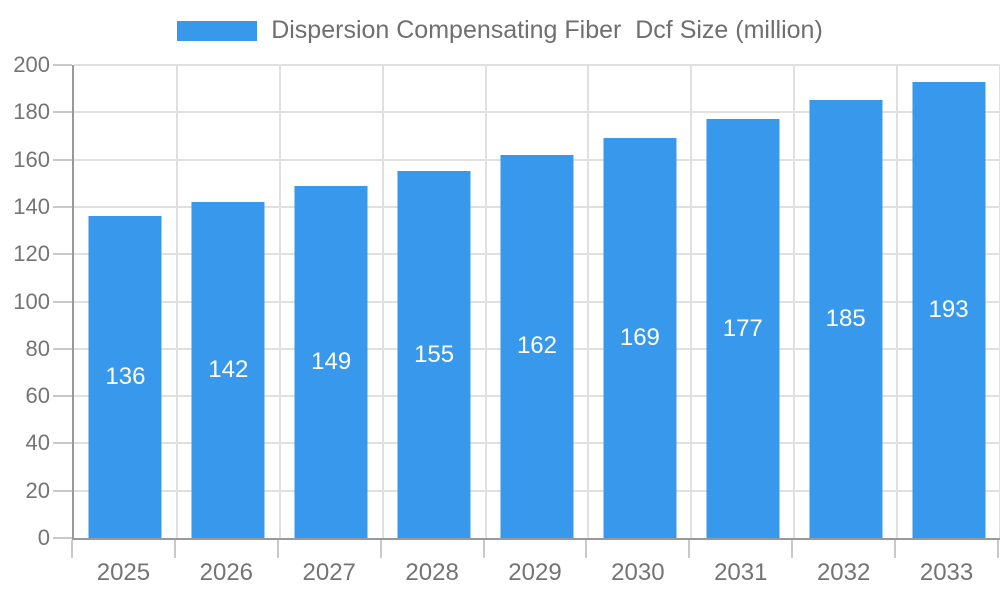  I want to click on bar-slot: 136, so click(125, 301).